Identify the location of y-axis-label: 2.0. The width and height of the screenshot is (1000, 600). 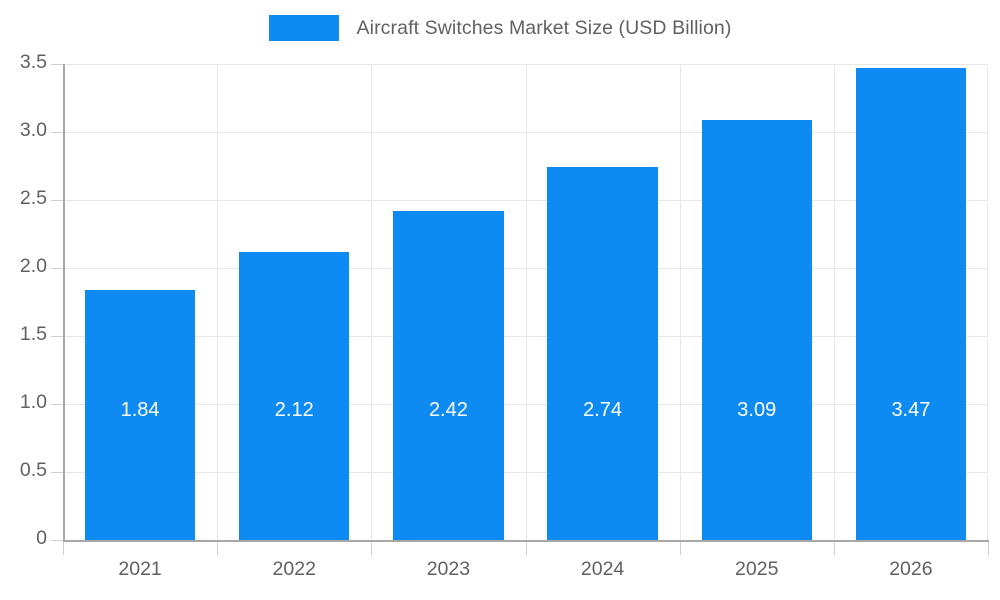
(33, 266).